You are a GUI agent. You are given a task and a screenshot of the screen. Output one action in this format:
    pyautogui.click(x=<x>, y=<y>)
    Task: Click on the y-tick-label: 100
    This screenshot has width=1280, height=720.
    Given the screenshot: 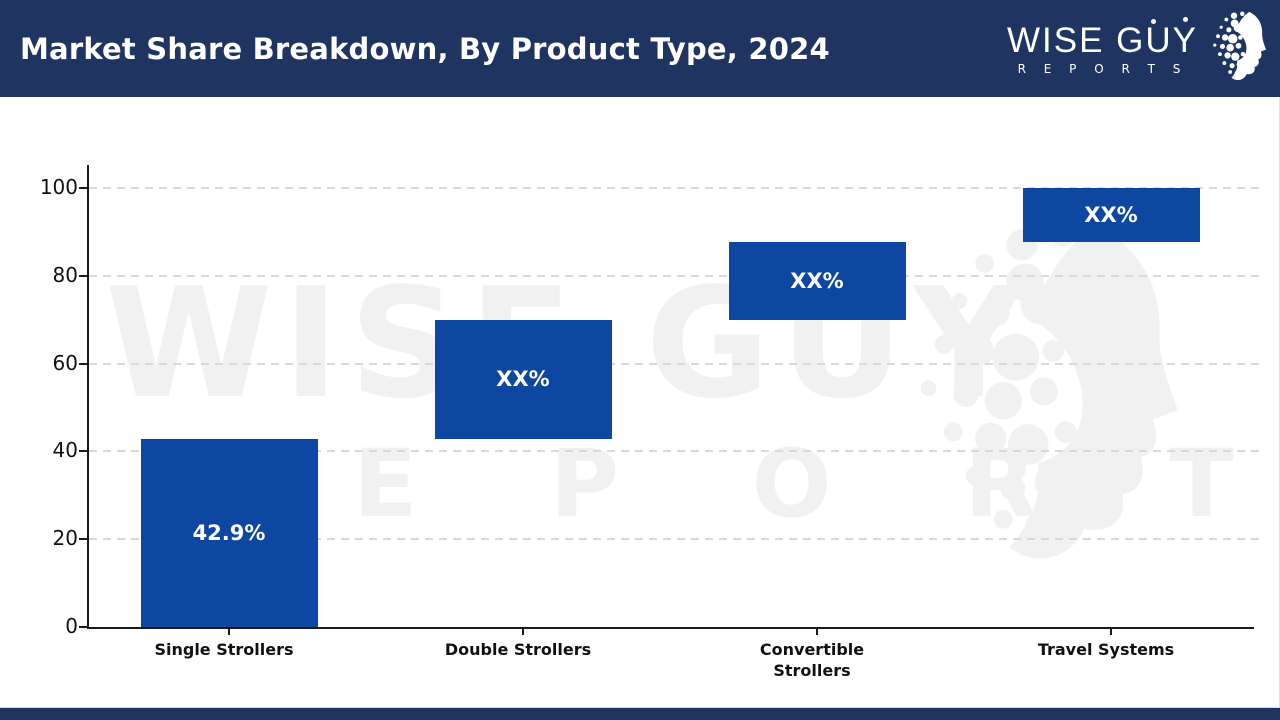 What is the action you would take?
    pyautogui.click(x=58, y=187)
    